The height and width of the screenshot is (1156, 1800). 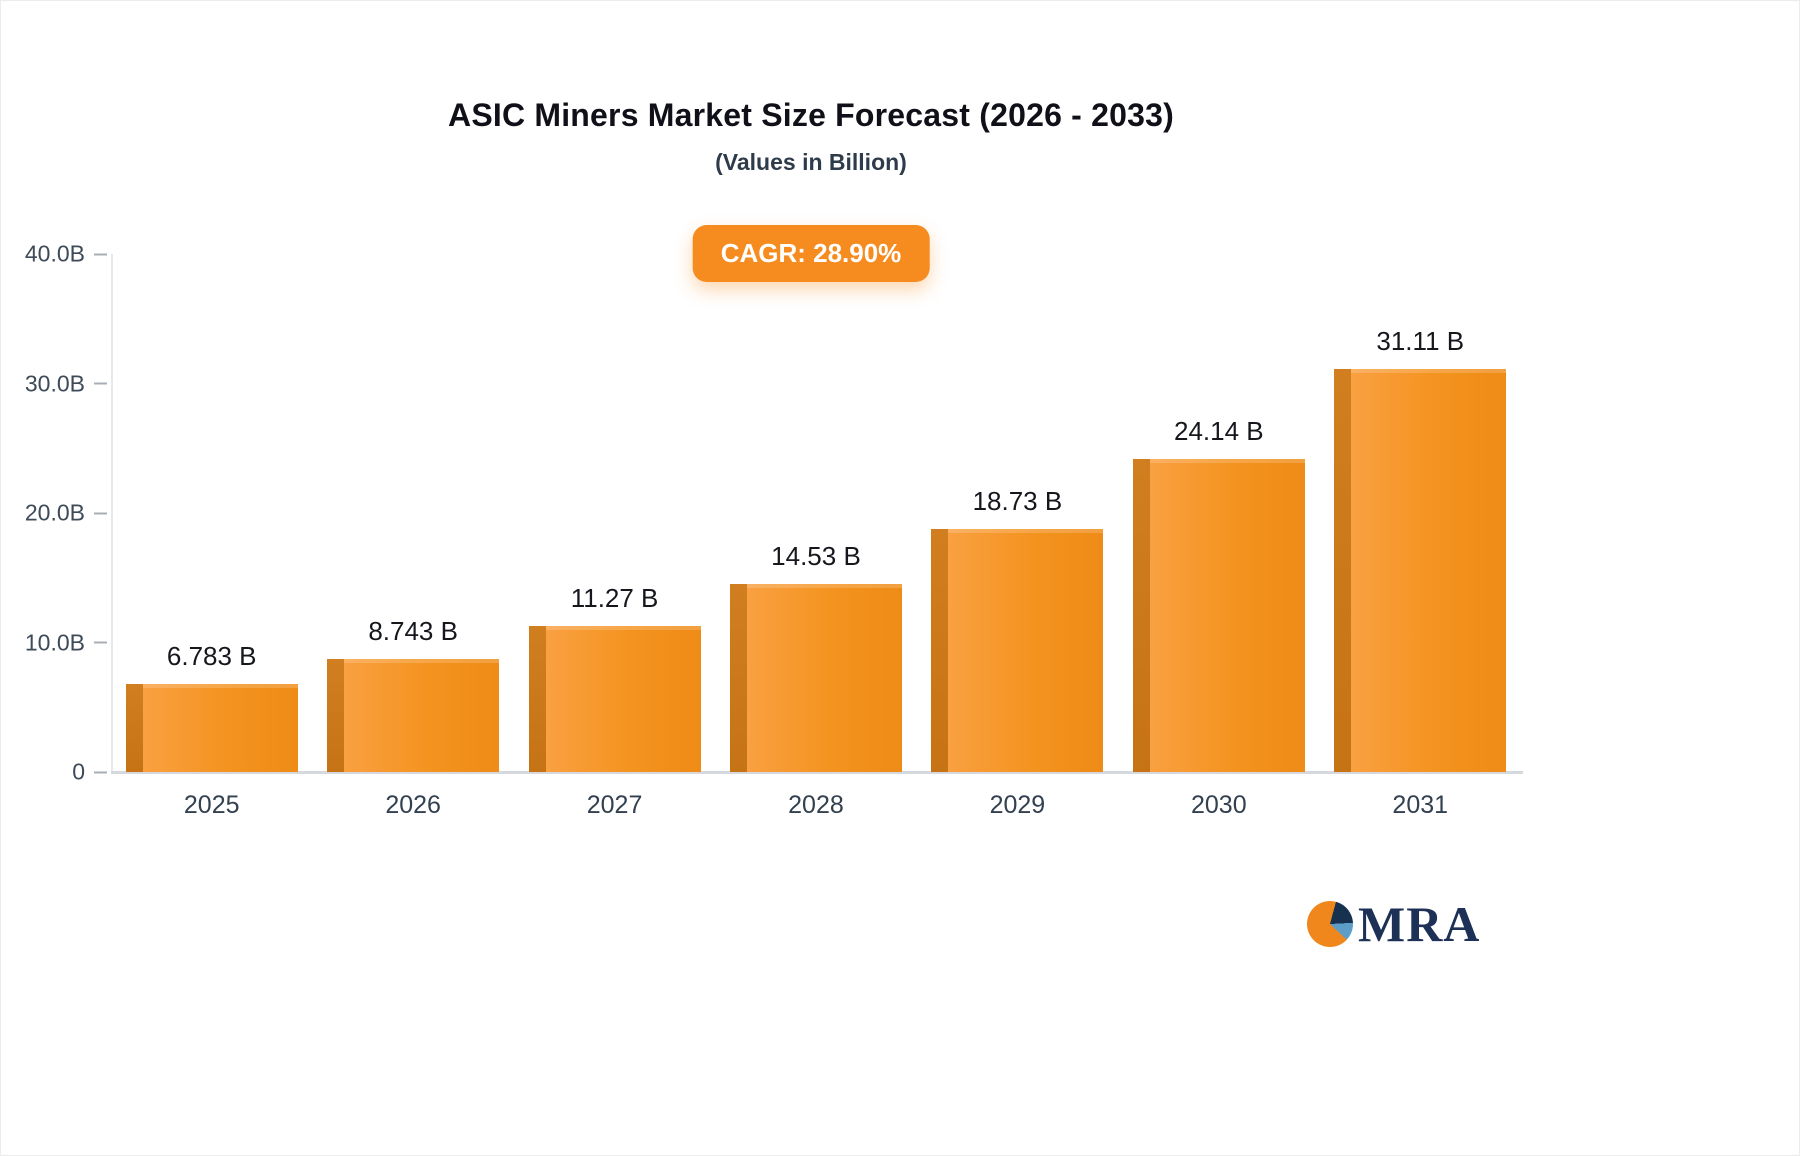 I want to click on logo-text: MRA, so click(x=1419, y=924).